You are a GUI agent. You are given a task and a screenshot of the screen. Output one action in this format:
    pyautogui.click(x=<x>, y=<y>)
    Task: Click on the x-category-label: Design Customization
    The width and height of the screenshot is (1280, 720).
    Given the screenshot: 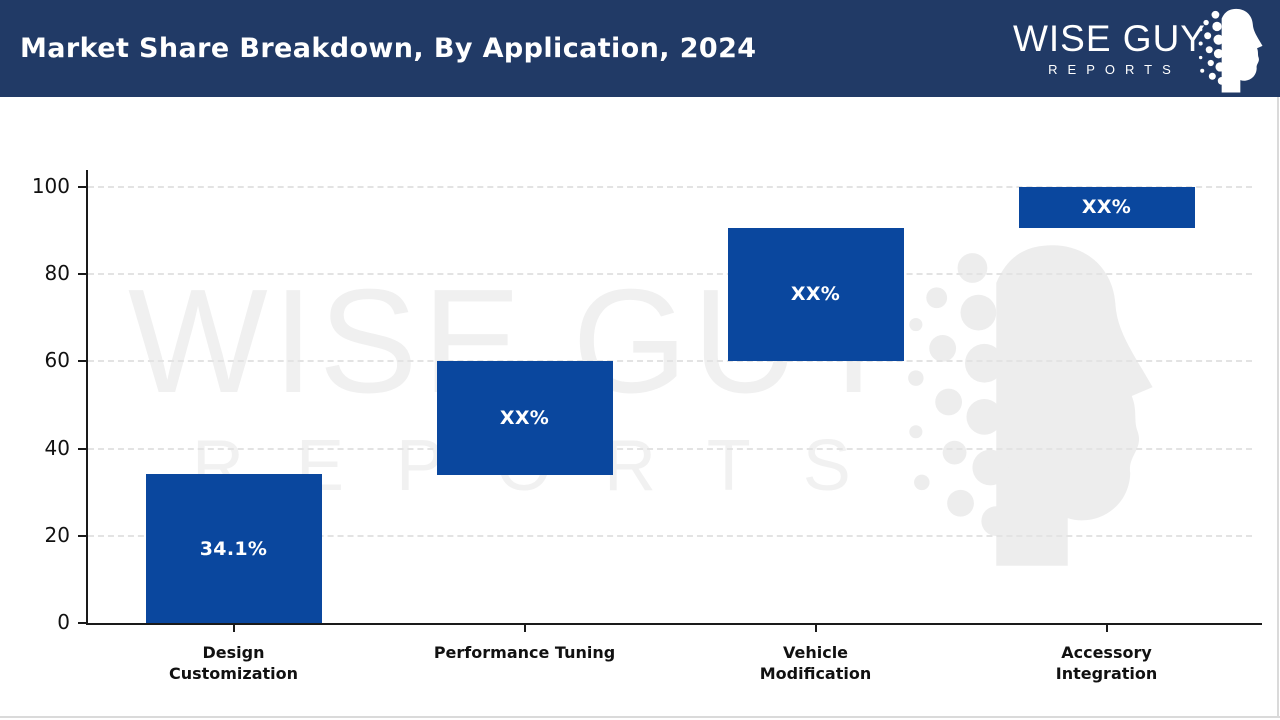 What is the action you would take?
    pyautogui.click(x=234, y=663)
    